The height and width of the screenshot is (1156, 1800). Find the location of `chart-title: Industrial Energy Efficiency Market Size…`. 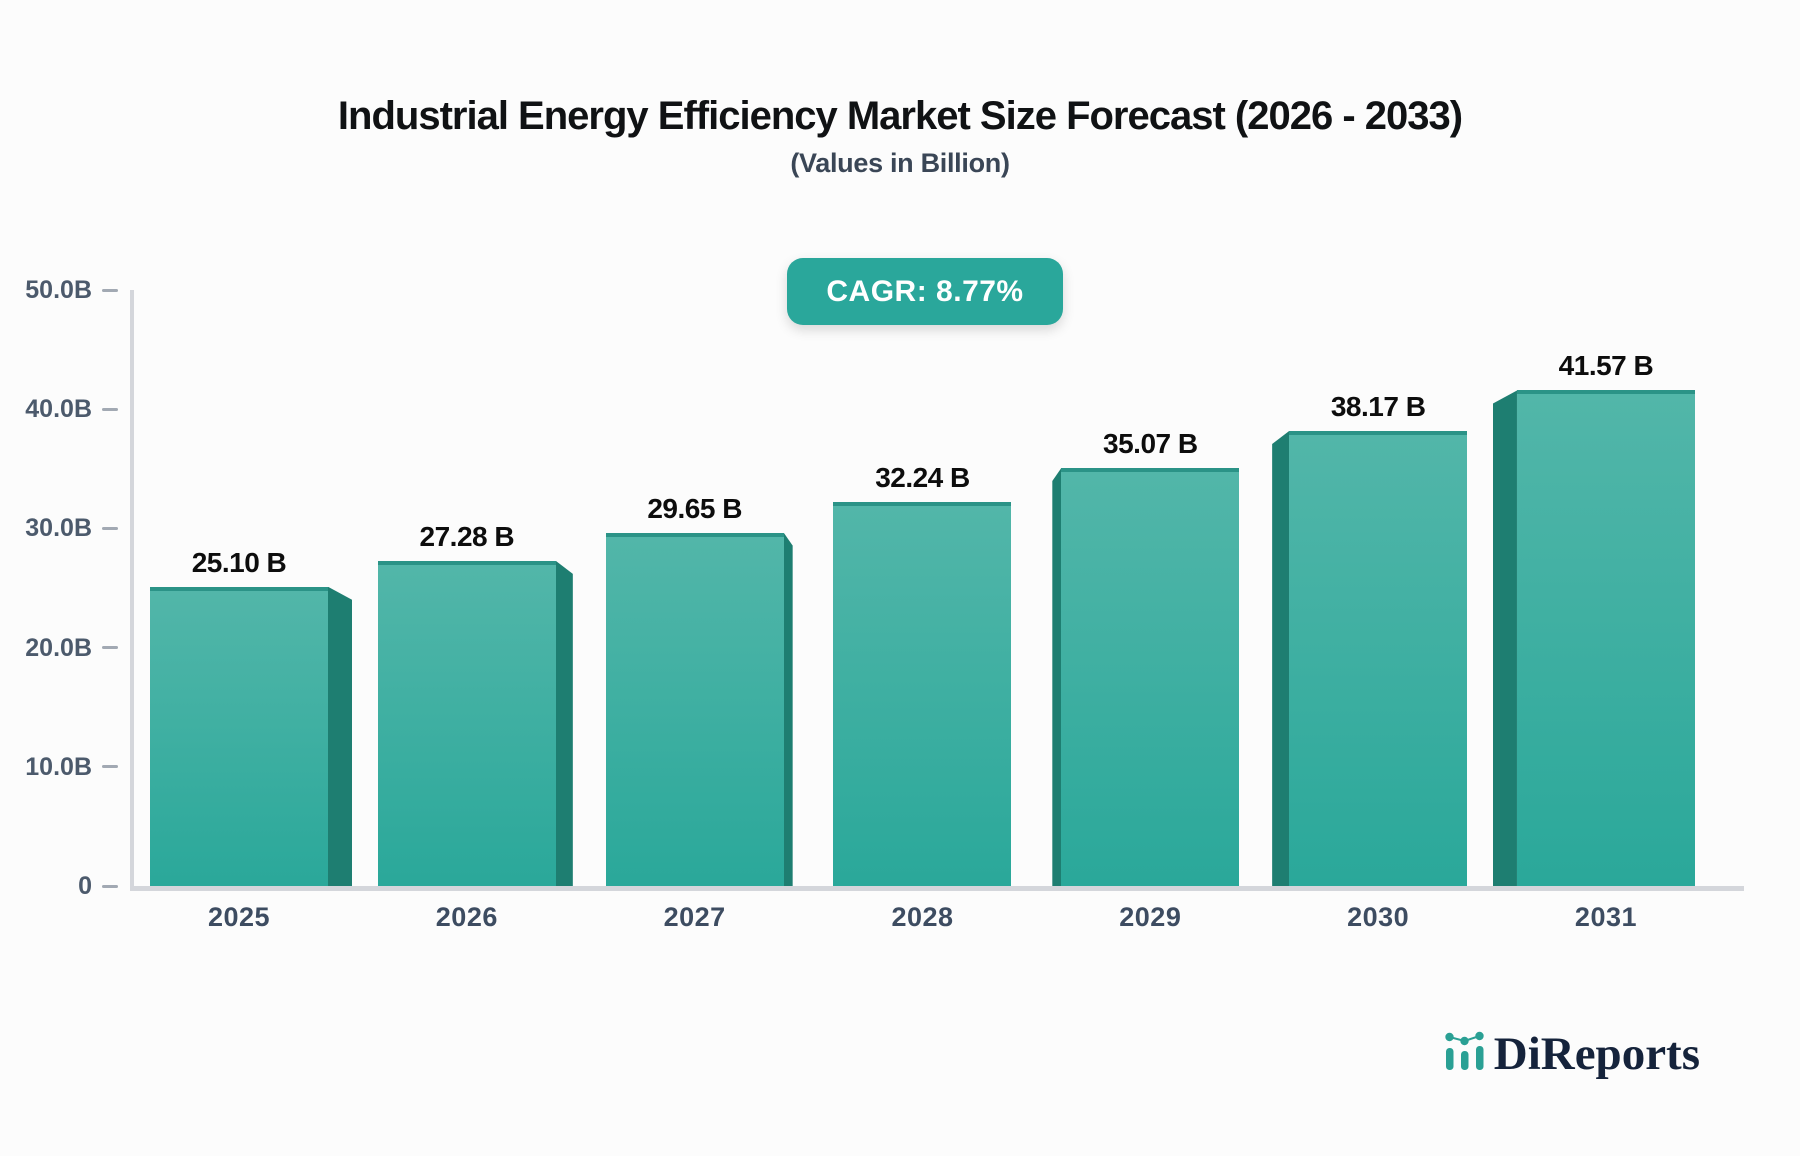

chart-title: Industrial Energy Efficiency Market Size… is located at coordinates (900, 116).